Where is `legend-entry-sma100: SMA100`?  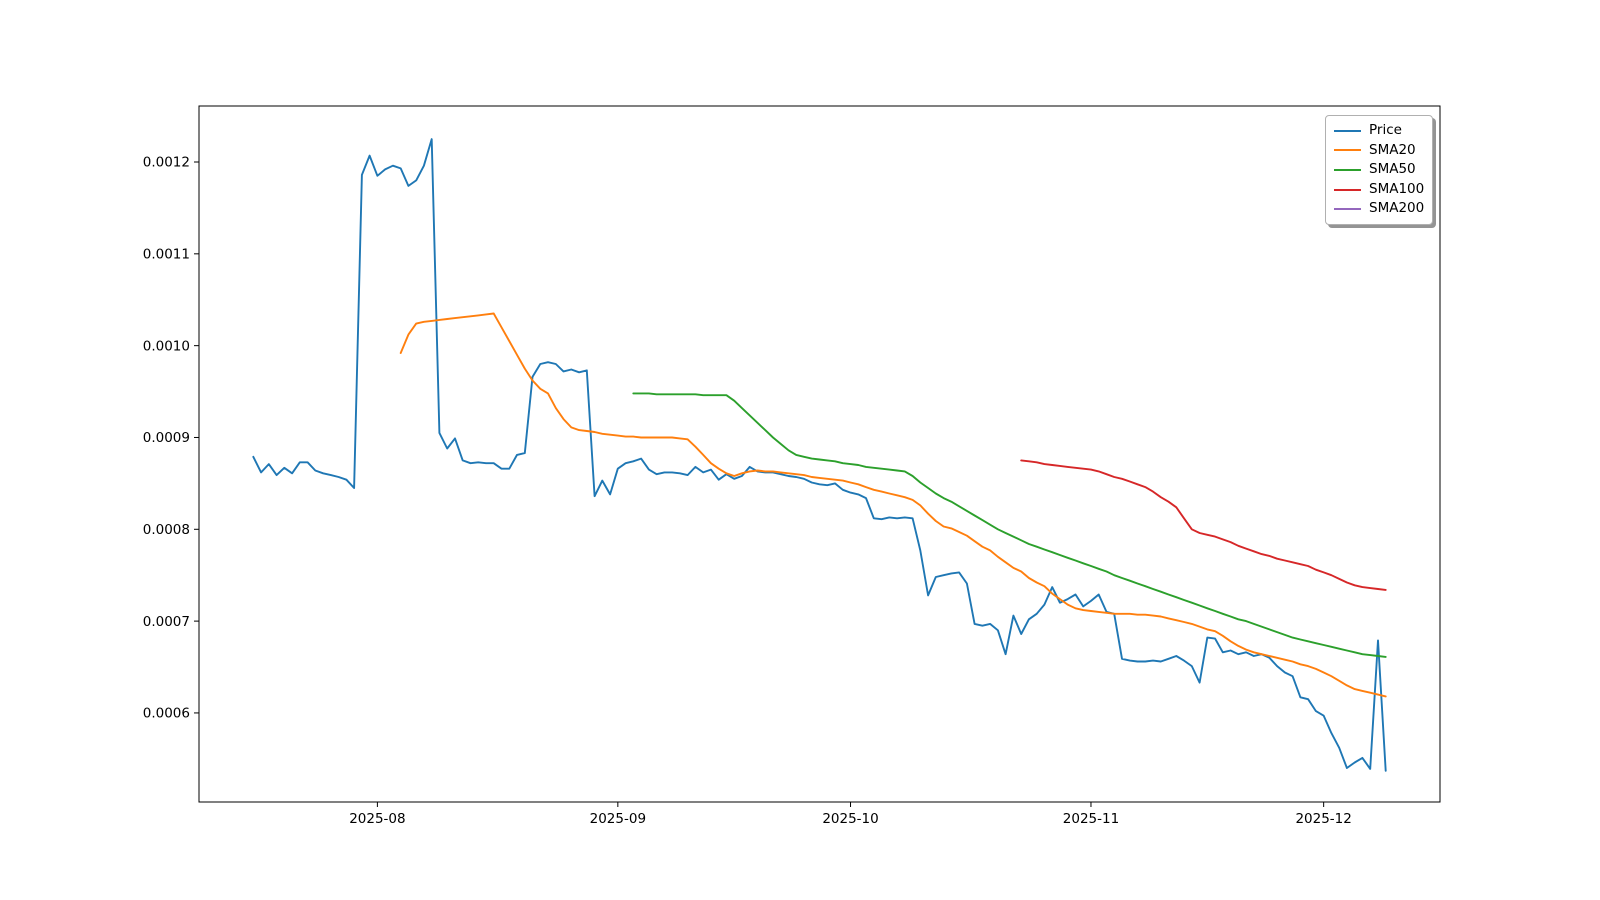
legend-entry-sma100: SMA100 is located at coordinates (1379, 190).